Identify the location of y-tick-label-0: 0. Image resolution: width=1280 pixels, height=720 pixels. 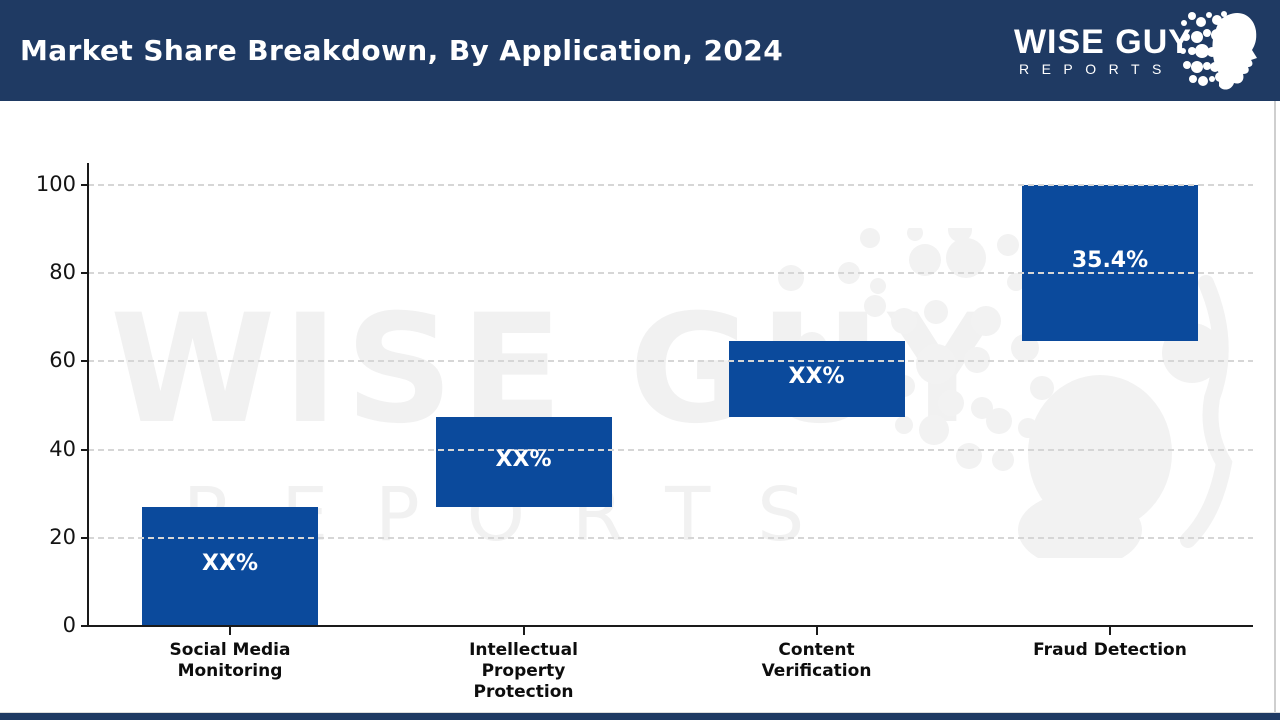
(69, 625).